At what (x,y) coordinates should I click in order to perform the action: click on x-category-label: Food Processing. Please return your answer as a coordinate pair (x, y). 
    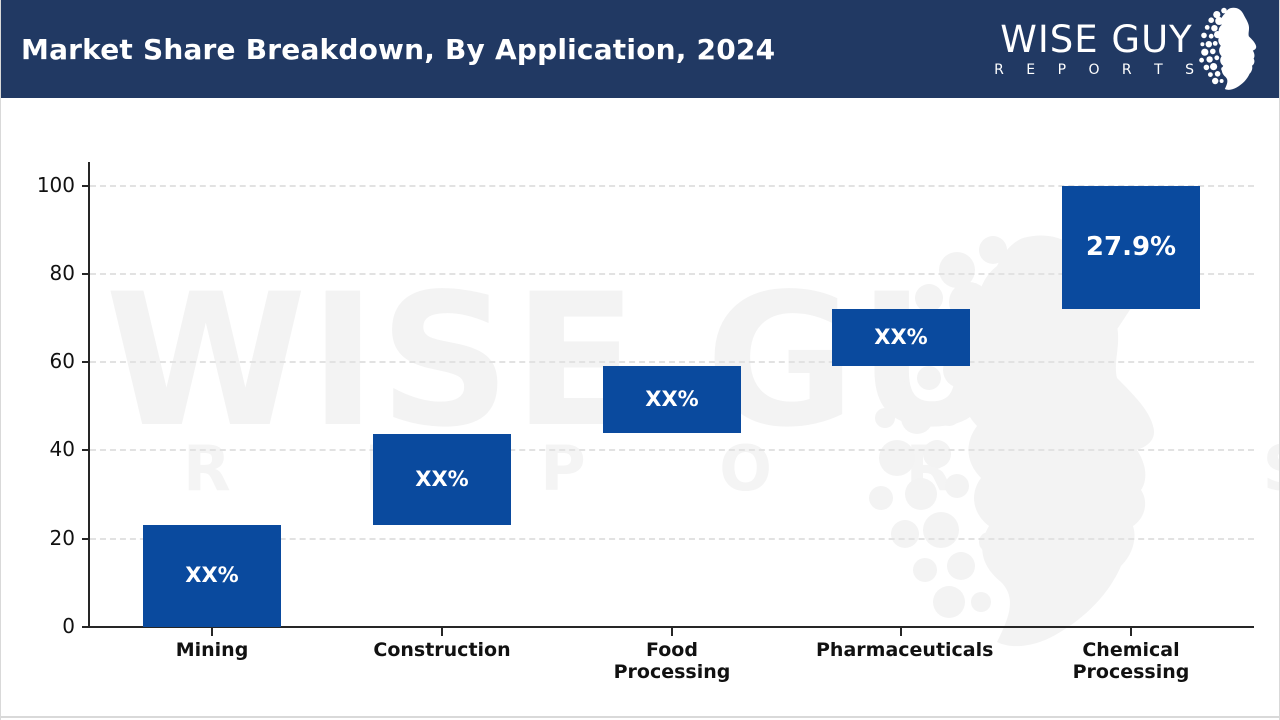
    Looking at the image, I should click on (672, 661).